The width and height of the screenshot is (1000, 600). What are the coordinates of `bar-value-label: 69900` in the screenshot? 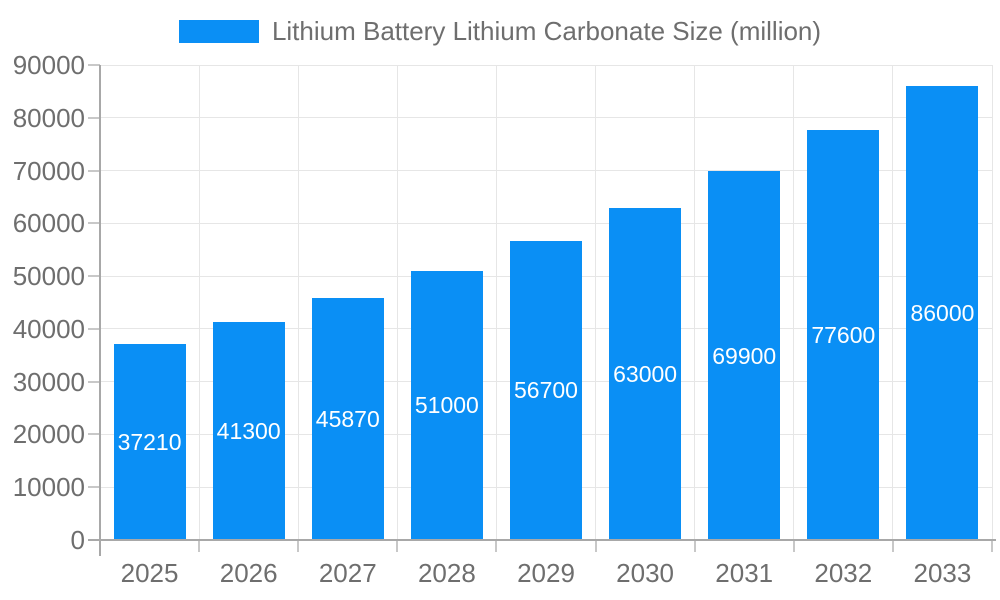 It's located at (744, 355).